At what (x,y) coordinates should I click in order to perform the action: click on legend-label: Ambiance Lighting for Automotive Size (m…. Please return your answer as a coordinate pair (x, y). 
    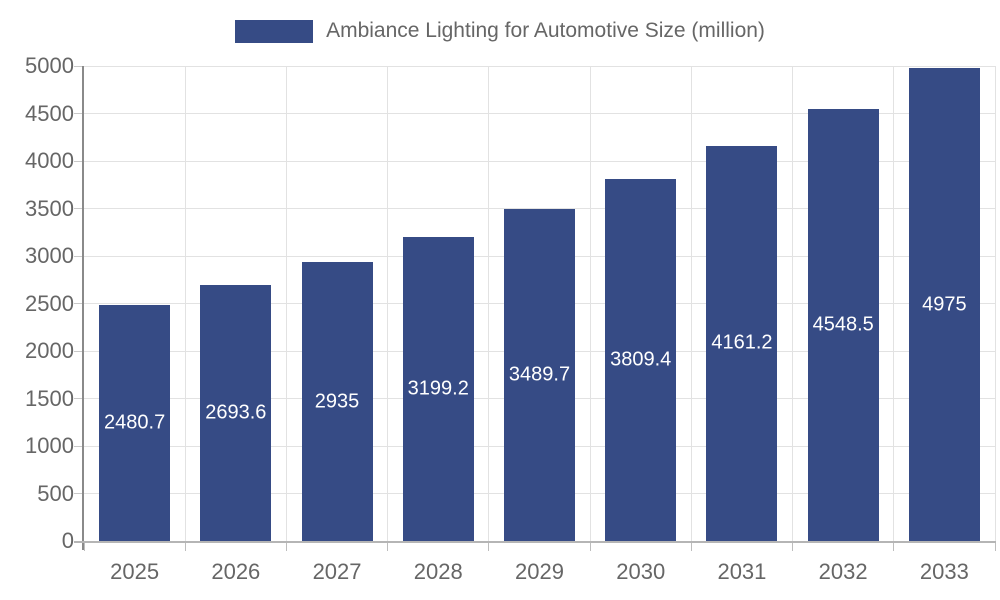
    Looking at the image, I should click on (545, 30).